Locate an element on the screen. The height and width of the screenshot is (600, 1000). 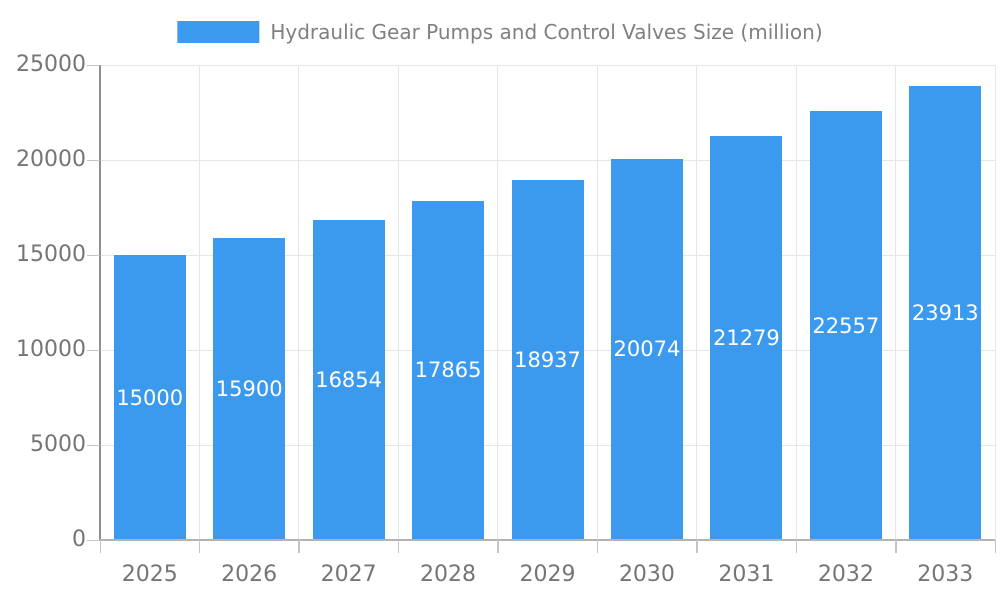
y-tick-label: 20000 is located at coordinates (51, 159).